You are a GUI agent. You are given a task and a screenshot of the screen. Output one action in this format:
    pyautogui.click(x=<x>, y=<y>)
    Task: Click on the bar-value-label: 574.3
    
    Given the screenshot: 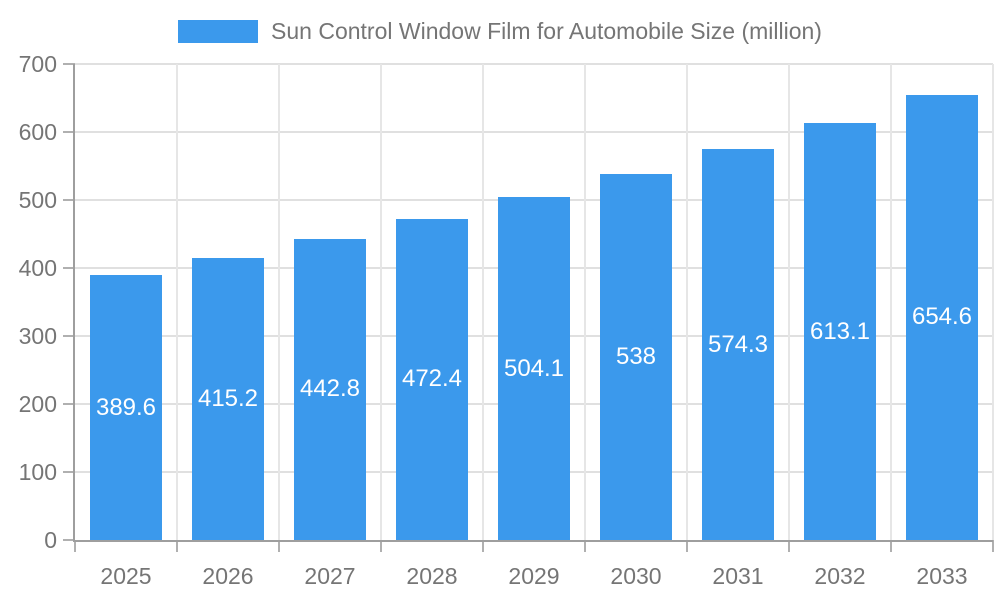 What is the action you would take?
    pyautogui.click(x=738, y=344)
    